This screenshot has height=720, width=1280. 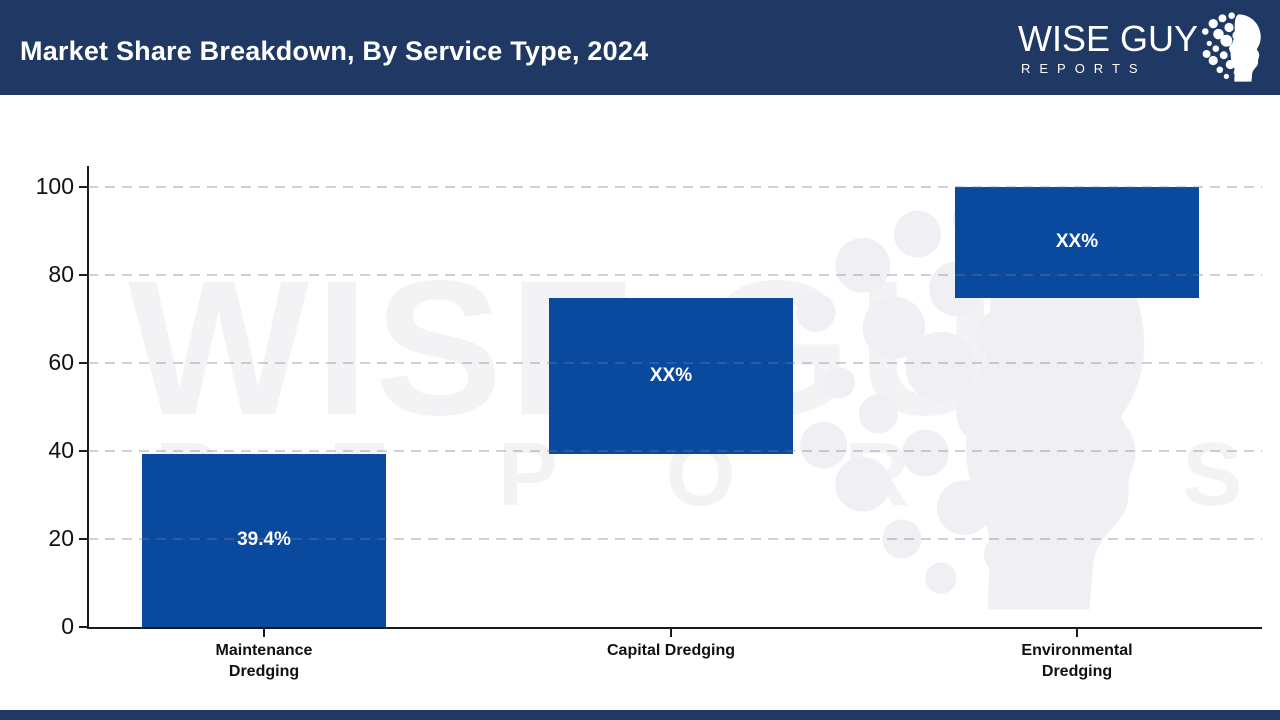 What do you see at coordinates (1083, 68) in the screenshot?
I see `brand-subtitle: REPORTS` at bounding box center [1083, 68].